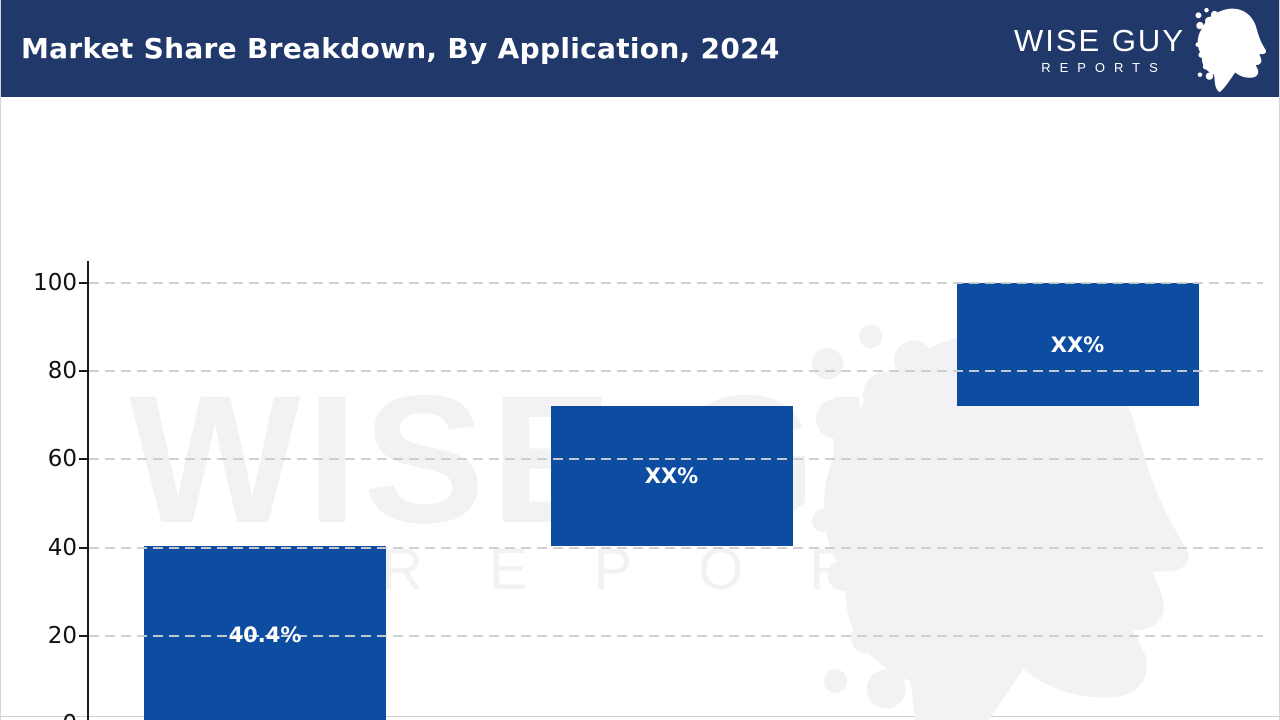 The height and width of the screenshot is (720, 1280). Describe the element at coordinates (62, 371) in the screenshot. I see `y-tick-label: 80` at that location.